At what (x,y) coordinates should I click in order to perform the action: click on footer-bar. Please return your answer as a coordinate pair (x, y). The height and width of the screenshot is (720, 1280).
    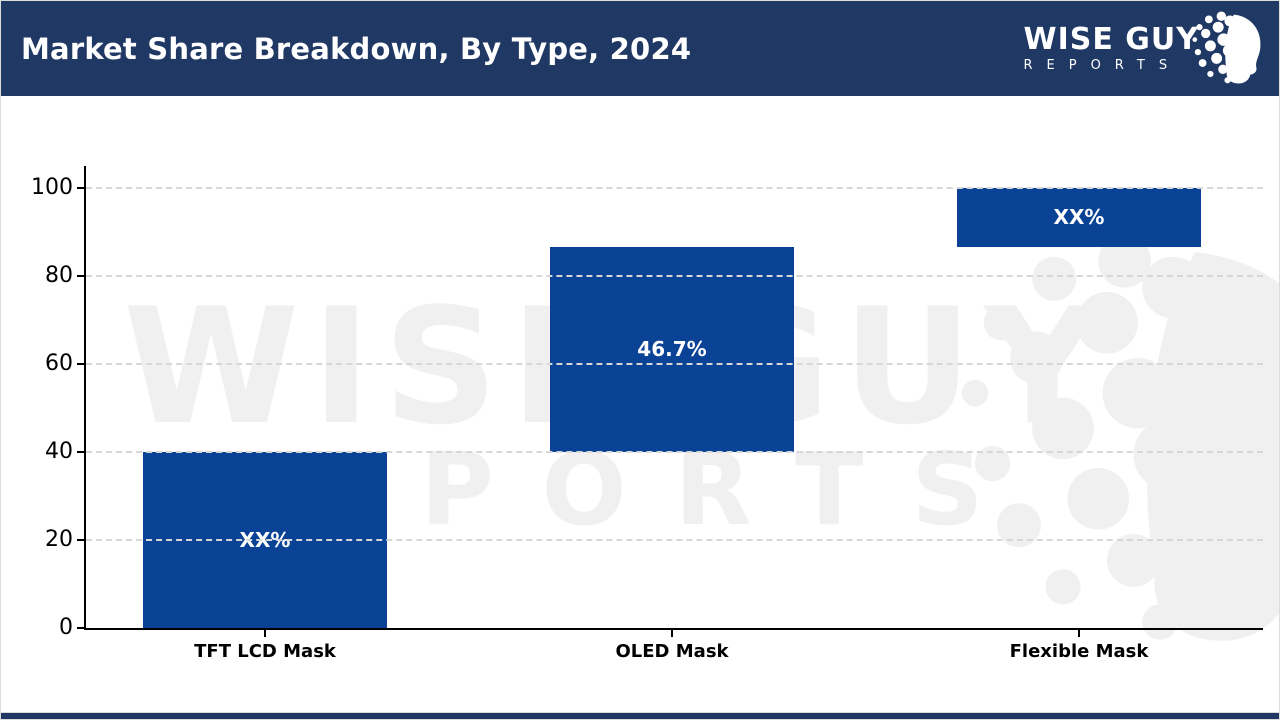
    Looking at the image, I should click on (640, 715).